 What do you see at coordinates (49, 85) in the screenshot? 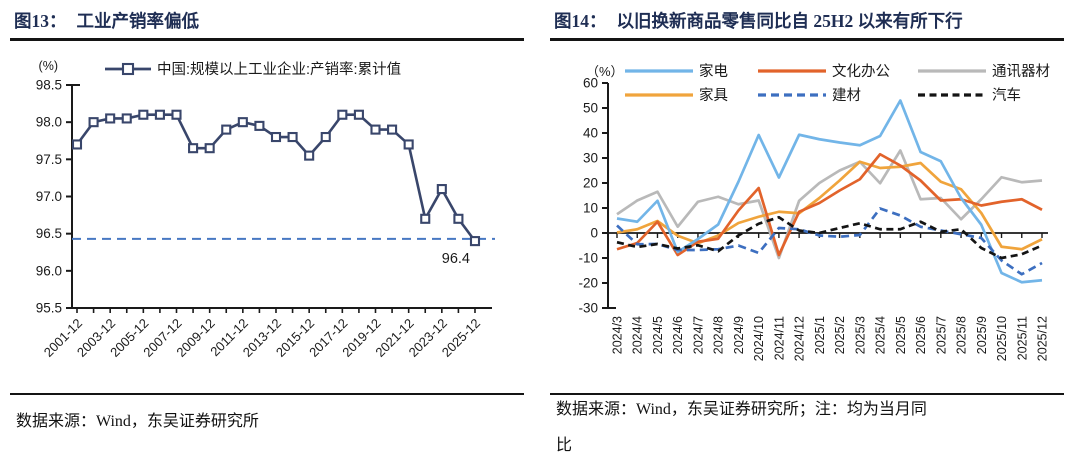
I see `svg-text: 98.5` at bounding box center [49, 85].